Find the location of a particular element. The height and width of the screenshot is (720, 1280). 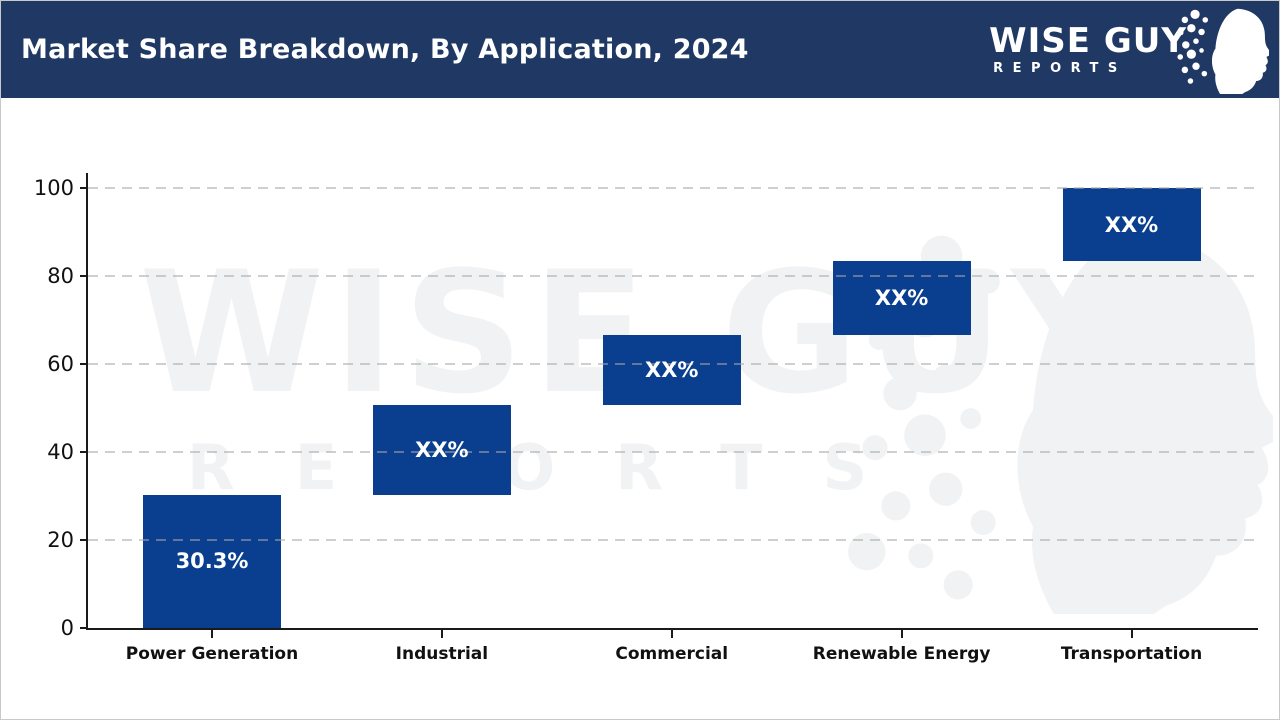

y-axis-tick-label: 80 is located at coordinates (60, 276).